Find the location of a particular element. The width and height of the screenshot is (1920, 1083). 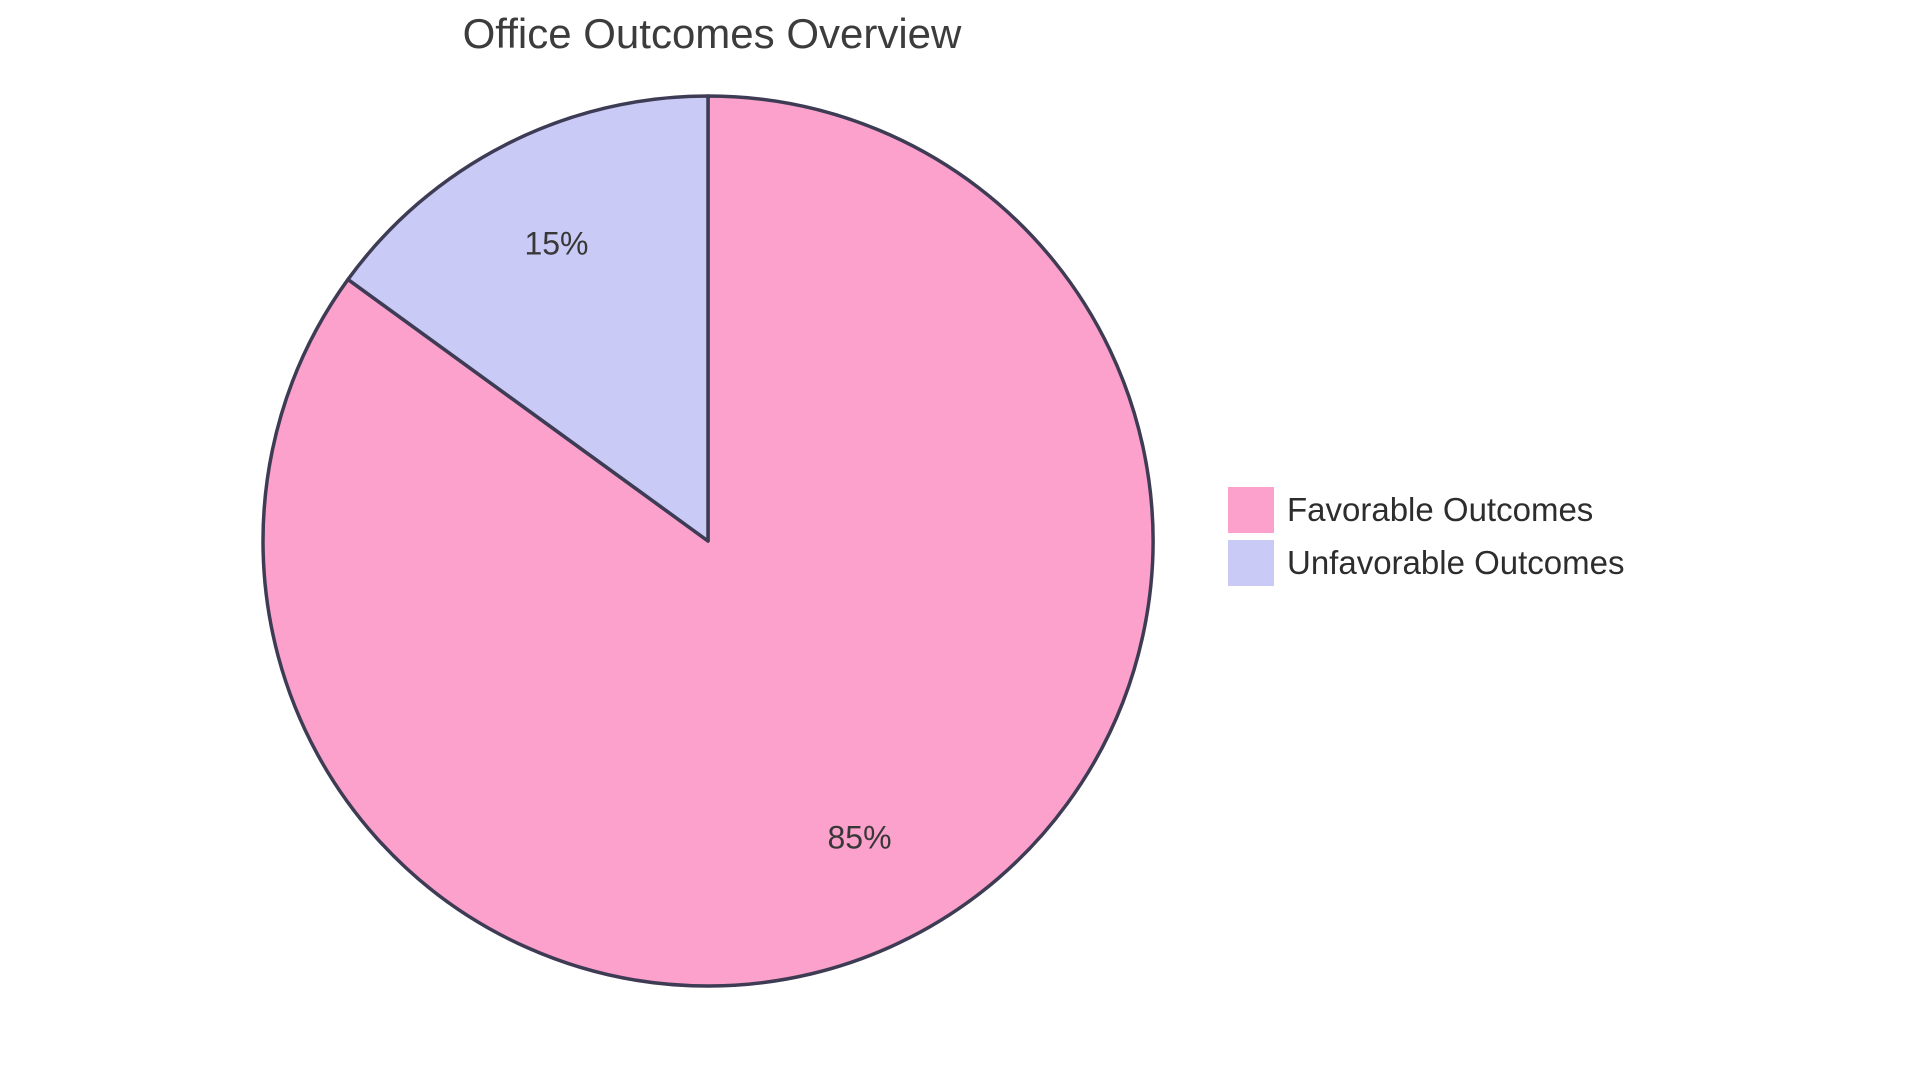

legend-item-favorable: Favorable Outcomes is located at coordinates (1426, 510).